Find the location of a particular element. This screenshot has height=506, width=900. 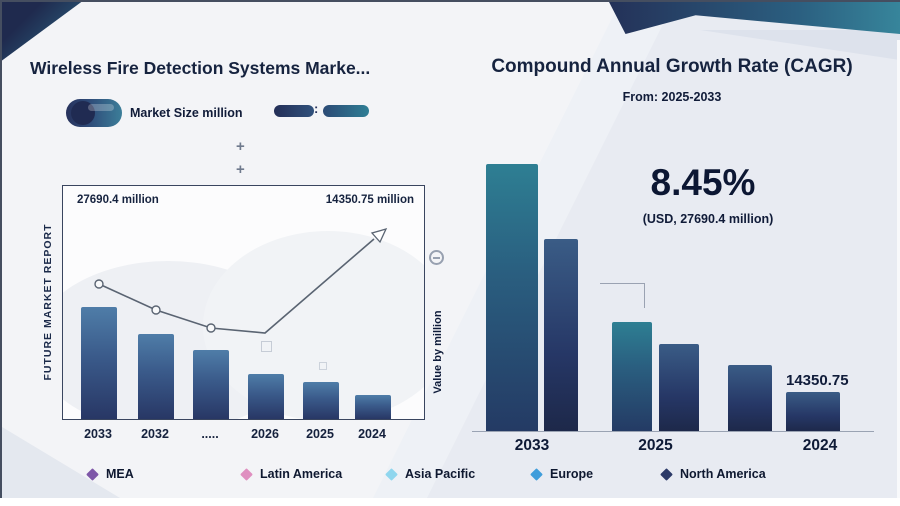

legend-label: MEA is located at coordinates (120, 474).